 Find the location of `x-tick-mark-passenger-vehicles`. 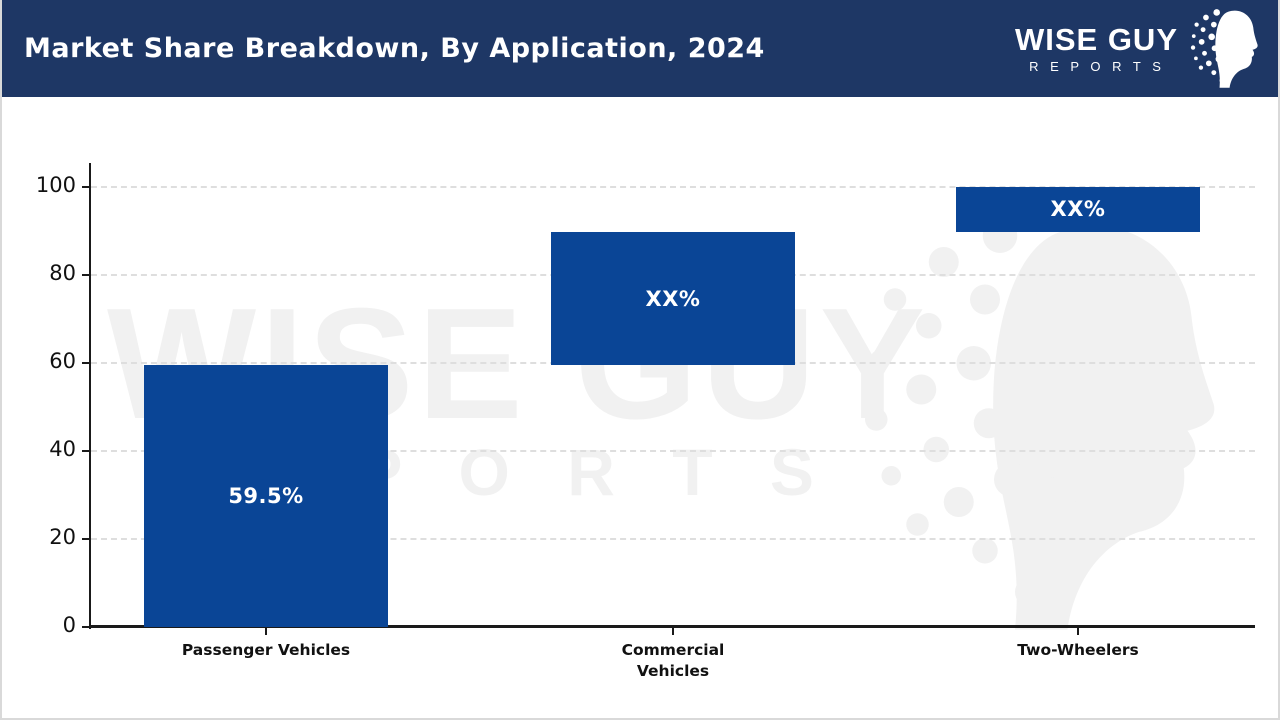

x-tick-mark-passenger-vehicles is located at coordinates (266, 631).